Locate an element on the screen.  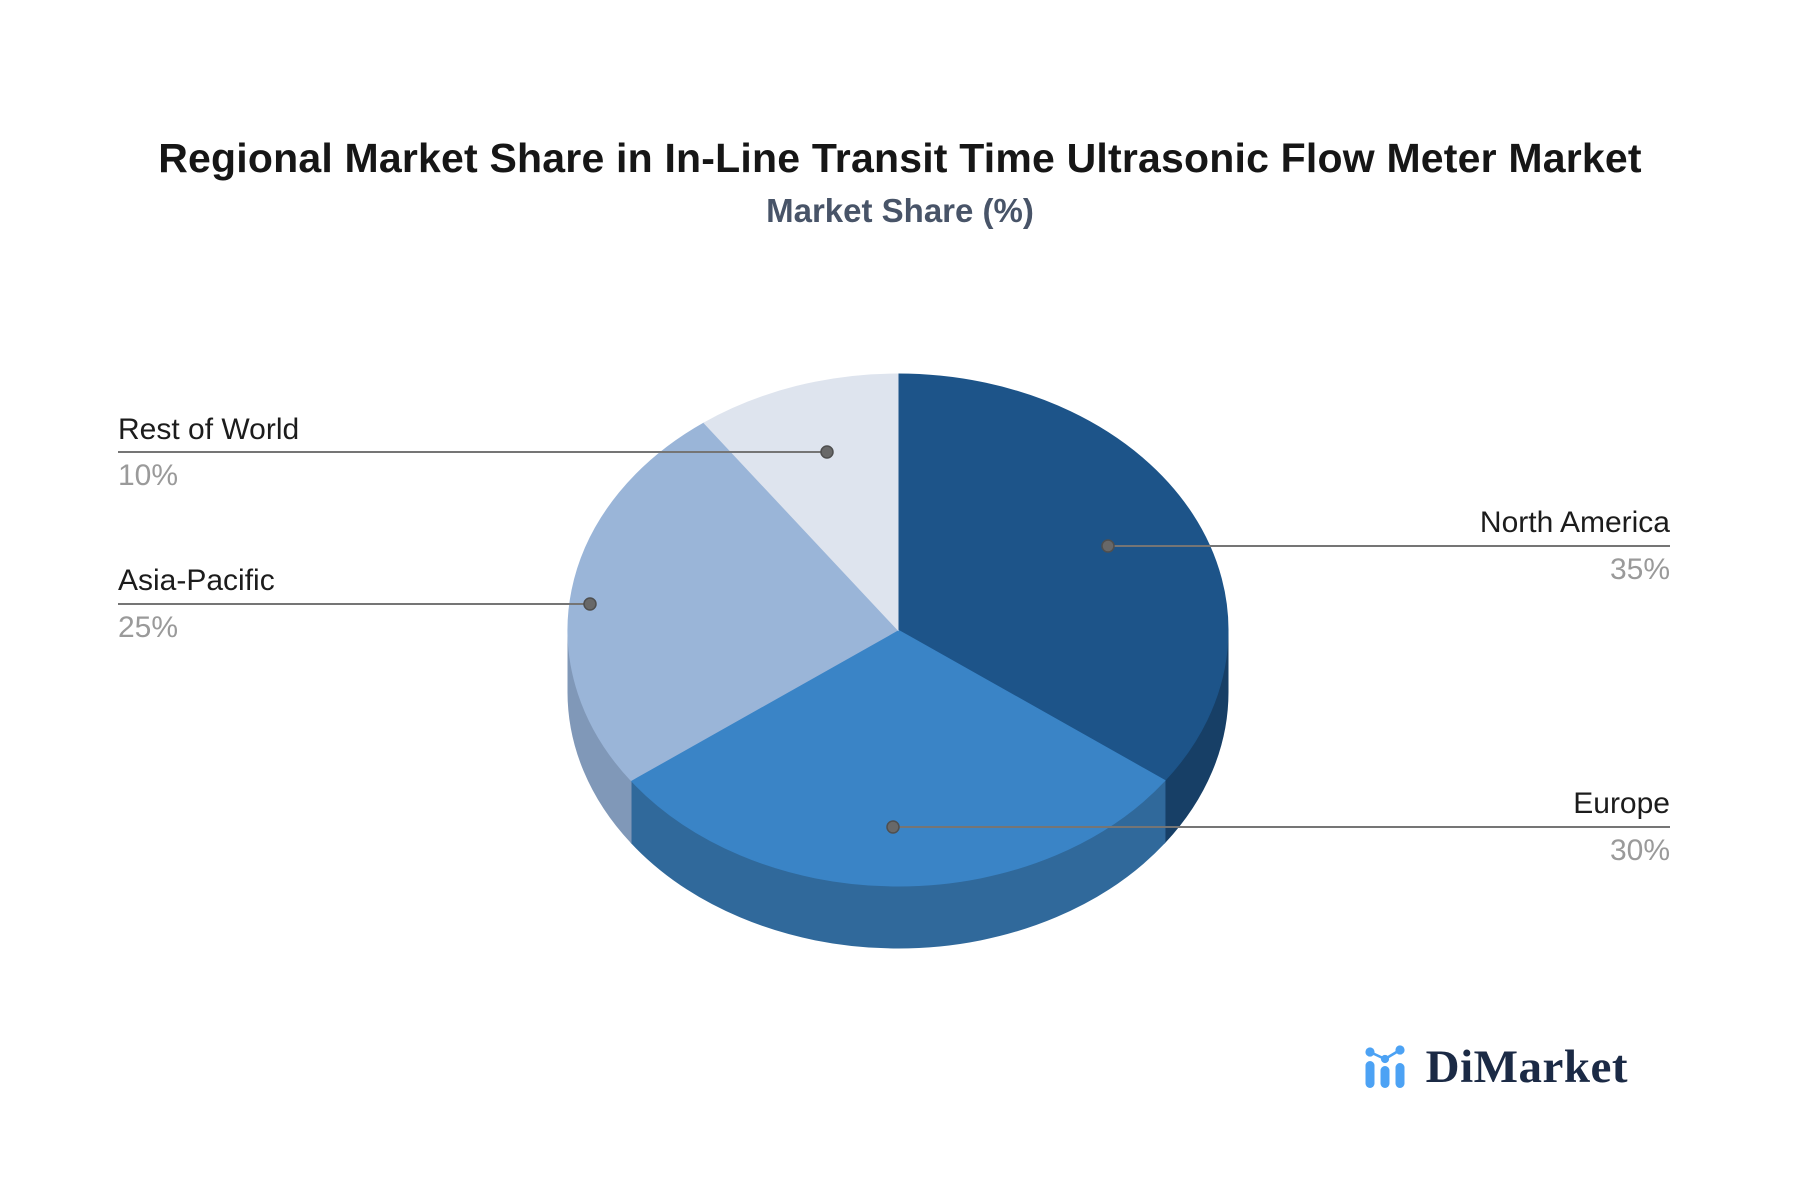
pie-slice-north-america is located at coordinates (1063, 577).